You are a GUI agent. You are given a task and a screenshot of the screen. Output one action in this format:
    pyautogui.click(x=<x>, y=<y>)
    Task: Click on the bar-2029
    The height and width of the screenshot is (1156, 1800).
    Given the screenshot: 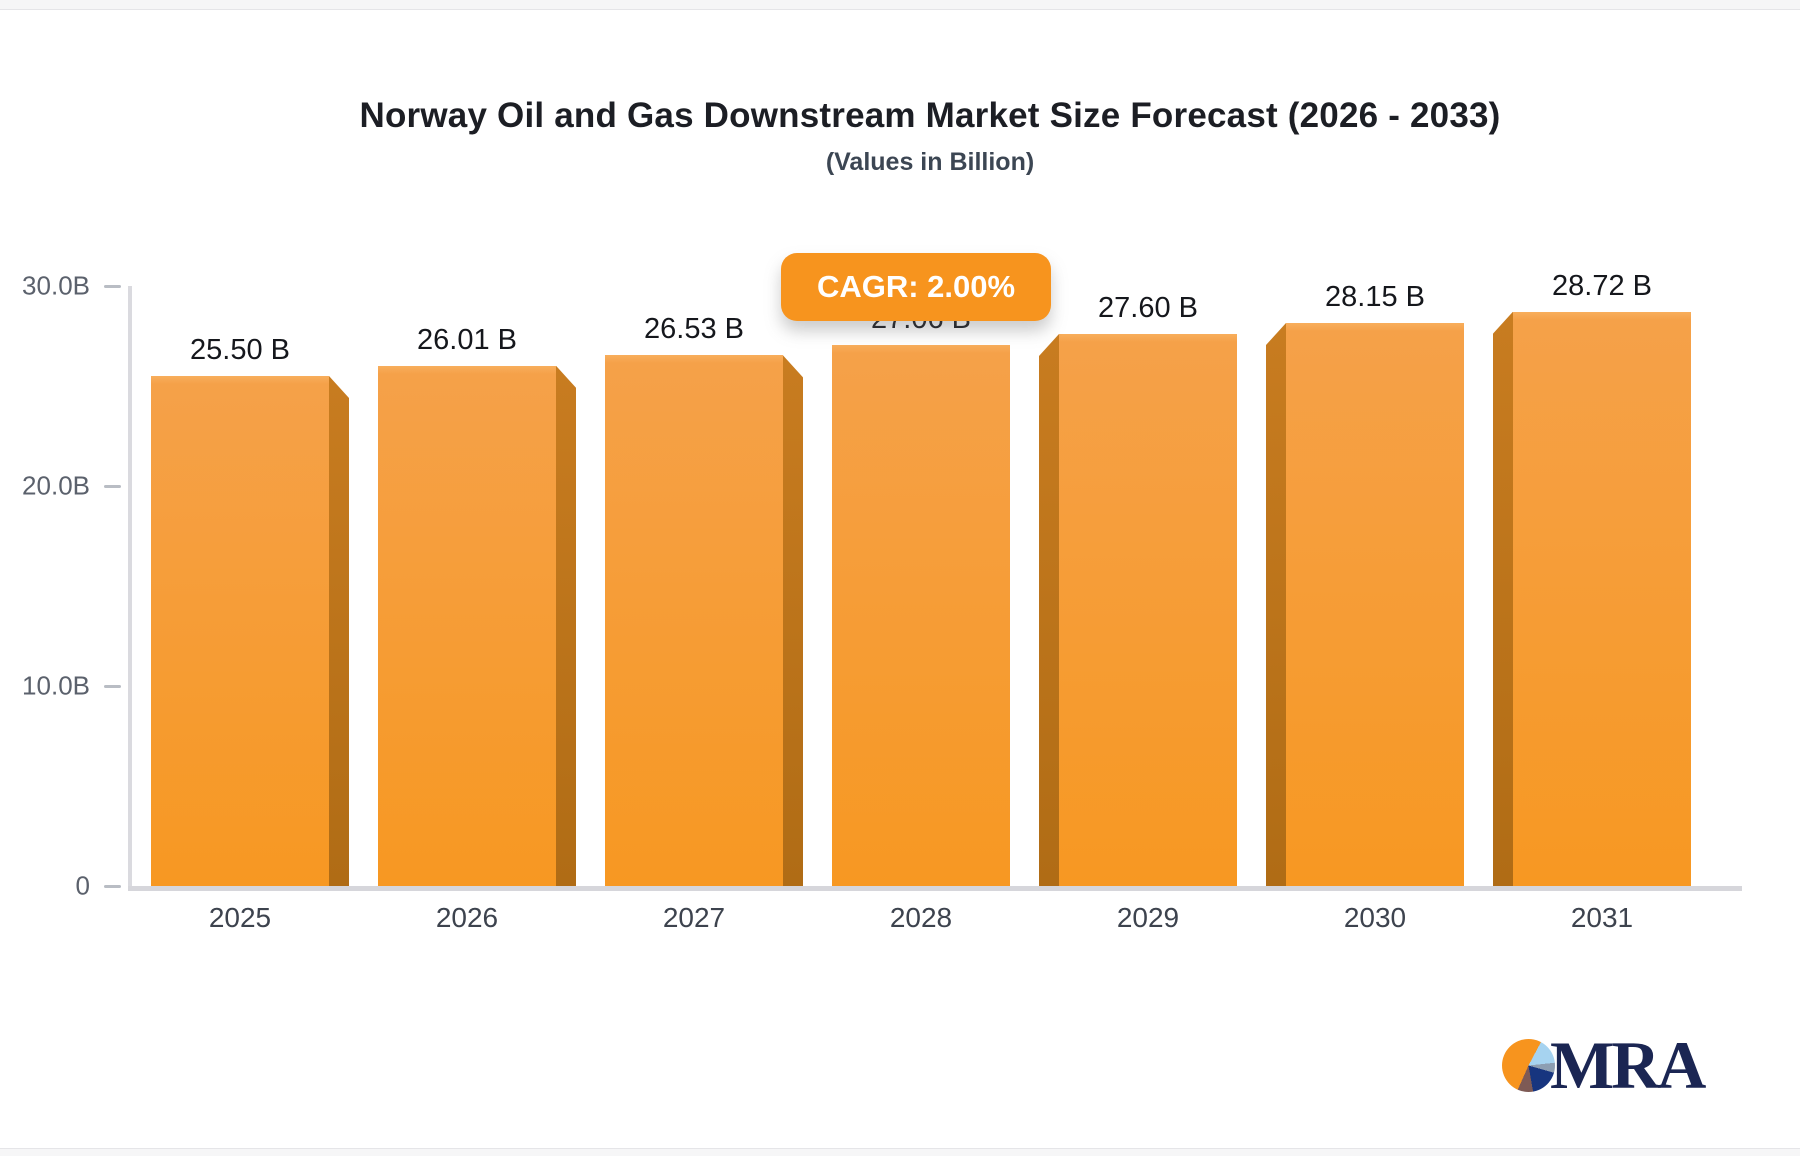 What is the action you would take?
    pyautogui.click(x=1148, y=610)
    